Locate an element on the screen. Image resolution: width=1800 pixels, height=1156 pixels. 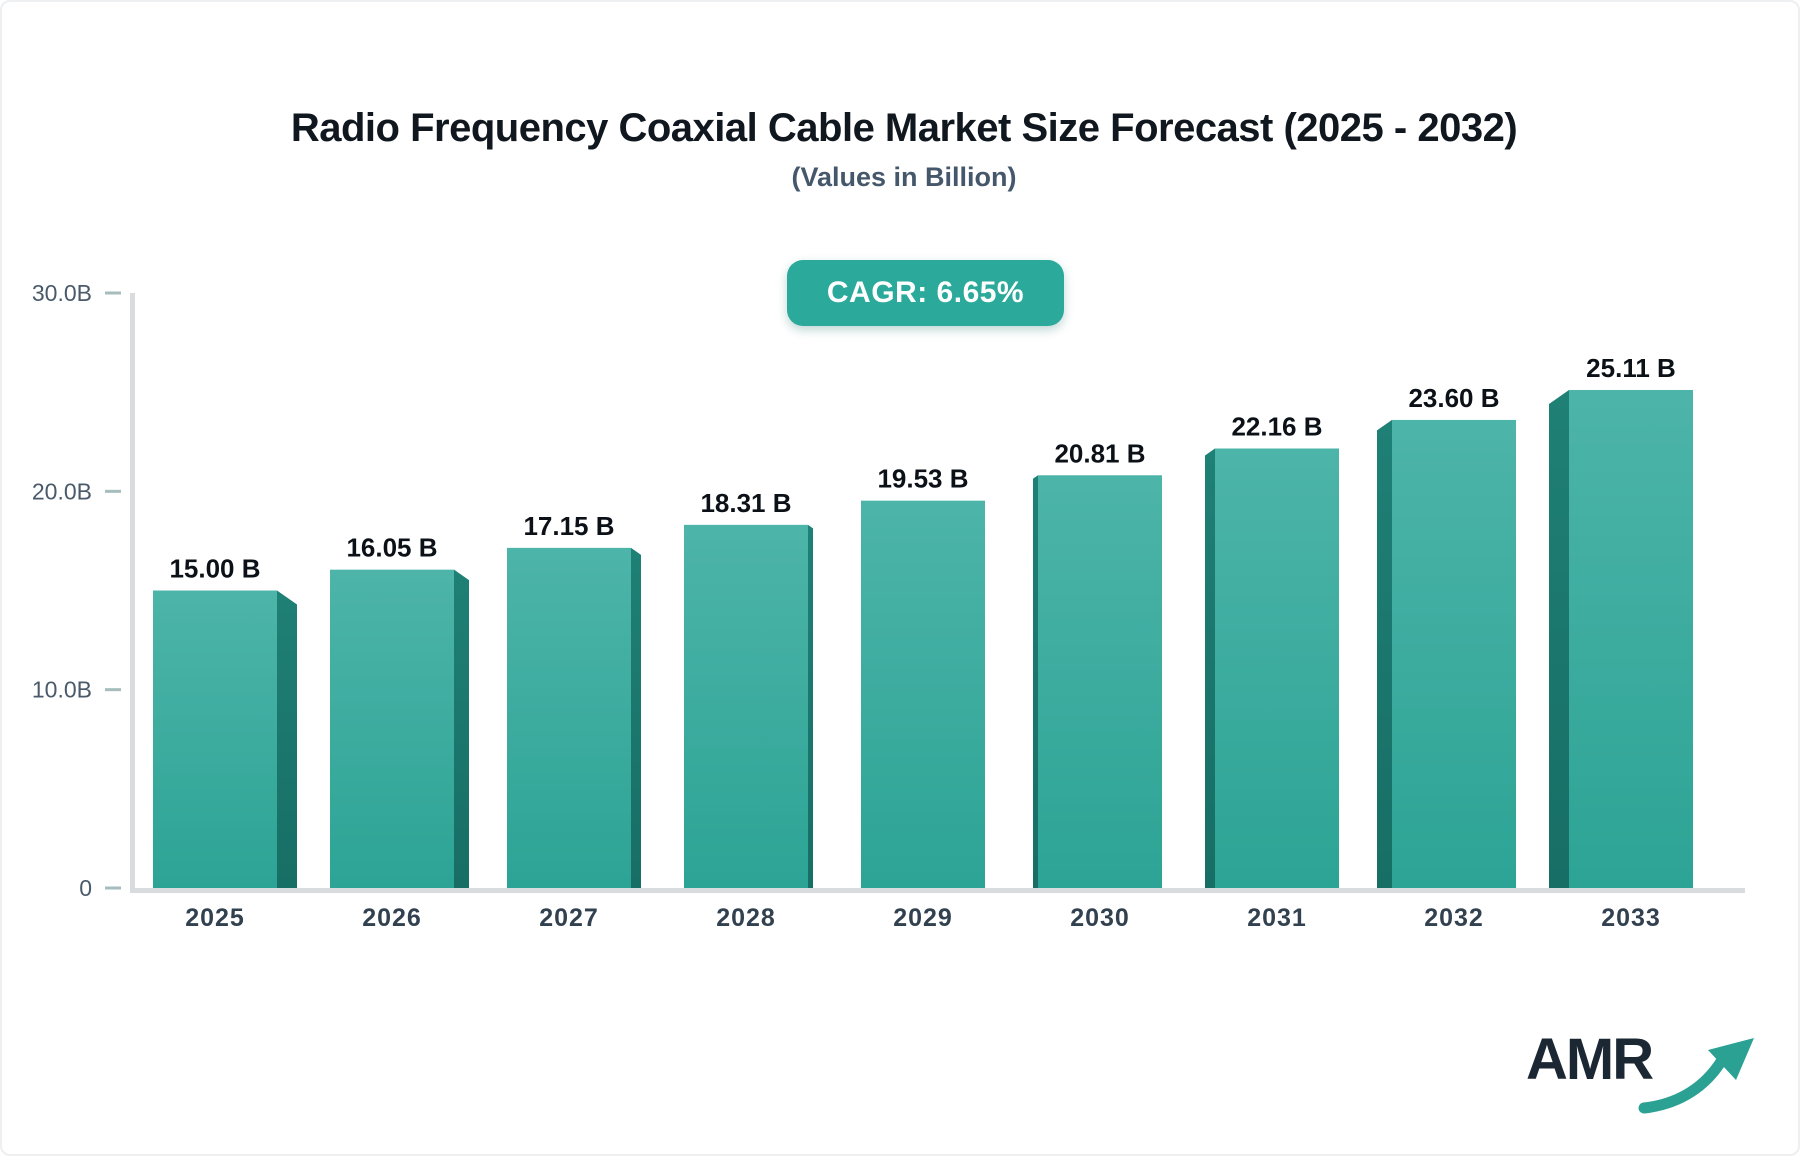
bar-2033 is located at coordinates (1631, 638).